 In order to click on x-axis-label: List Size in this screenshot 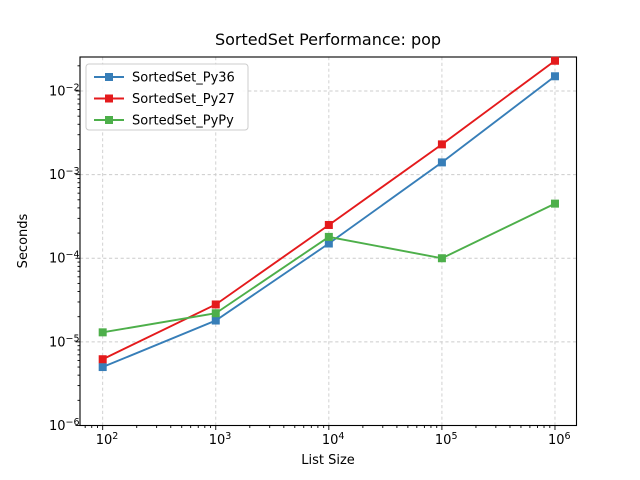, I will do `click(328, 460)`.